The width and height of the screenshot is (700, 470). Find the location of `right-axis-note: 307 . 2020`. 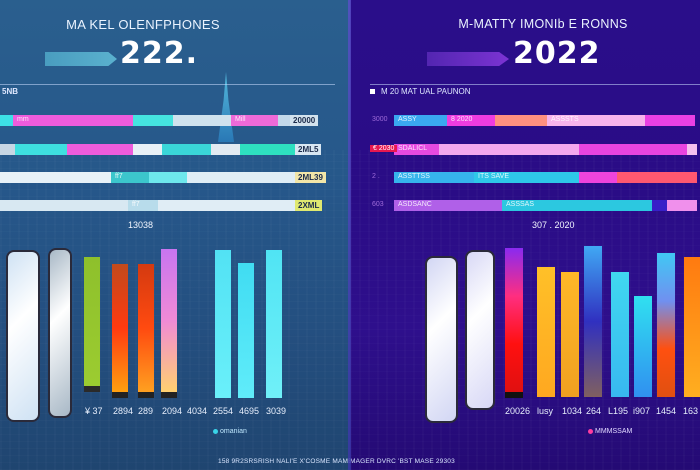

right-axis-note: 307 . 2020 is located at coordinates (553, 225).